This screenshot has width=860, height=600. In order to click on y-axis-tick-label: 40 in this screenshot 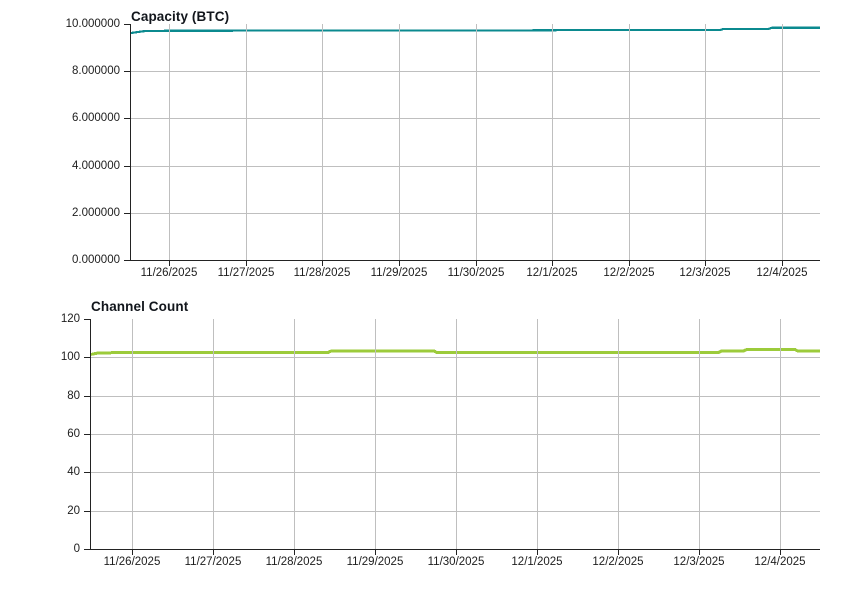, I will do `click(73, 472)`.